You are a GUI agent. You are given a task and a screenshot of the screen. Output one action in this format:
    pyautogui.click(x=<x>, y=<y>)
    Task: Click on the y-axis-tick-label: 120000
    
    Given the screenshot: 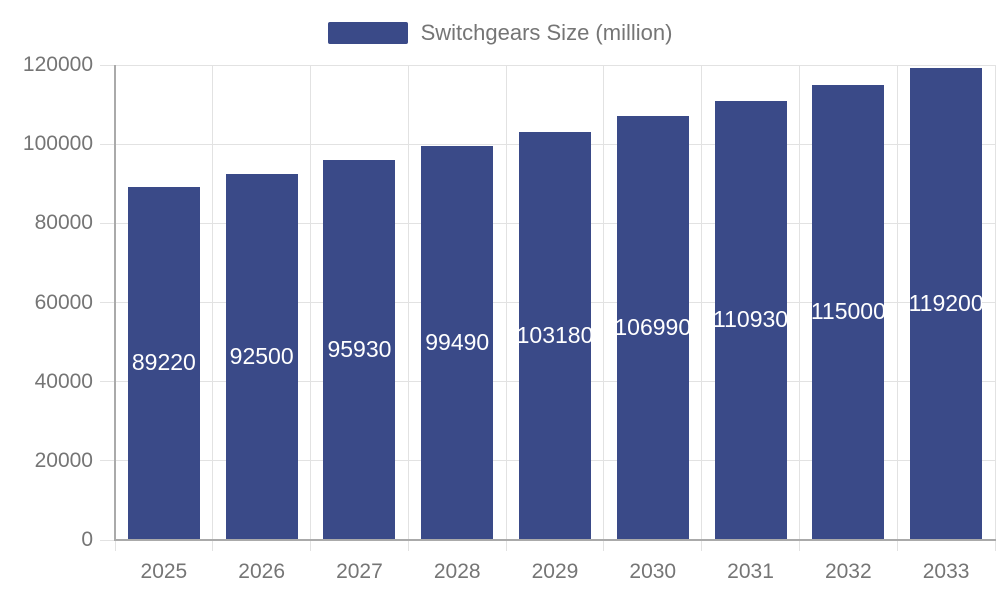 What is the action you would take?
    pyautogui.click(x=57, y=64)
    